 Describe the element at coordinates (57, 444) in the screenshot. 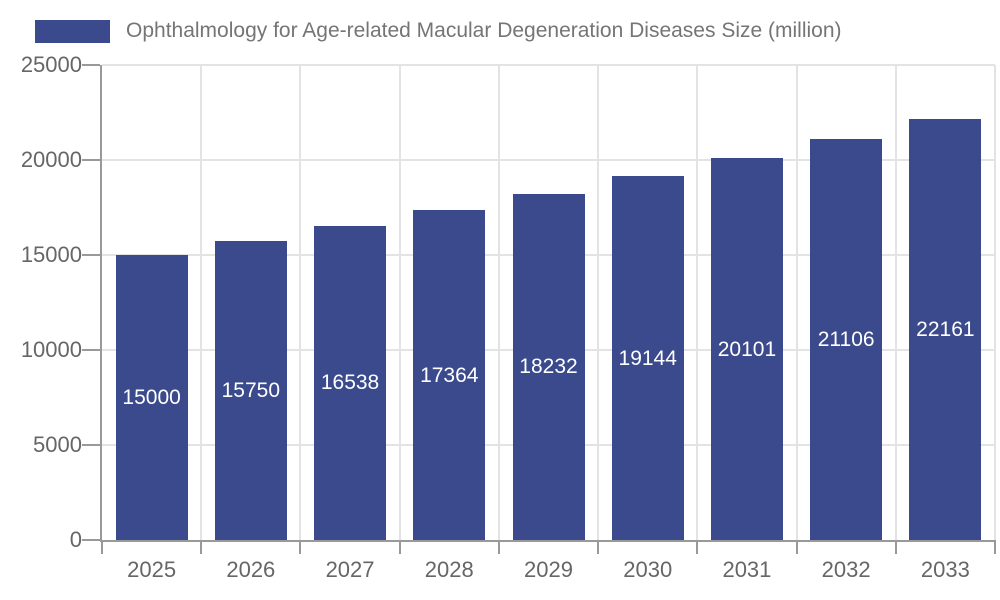

I see `y-axis-tick-label: 5000` at that location.